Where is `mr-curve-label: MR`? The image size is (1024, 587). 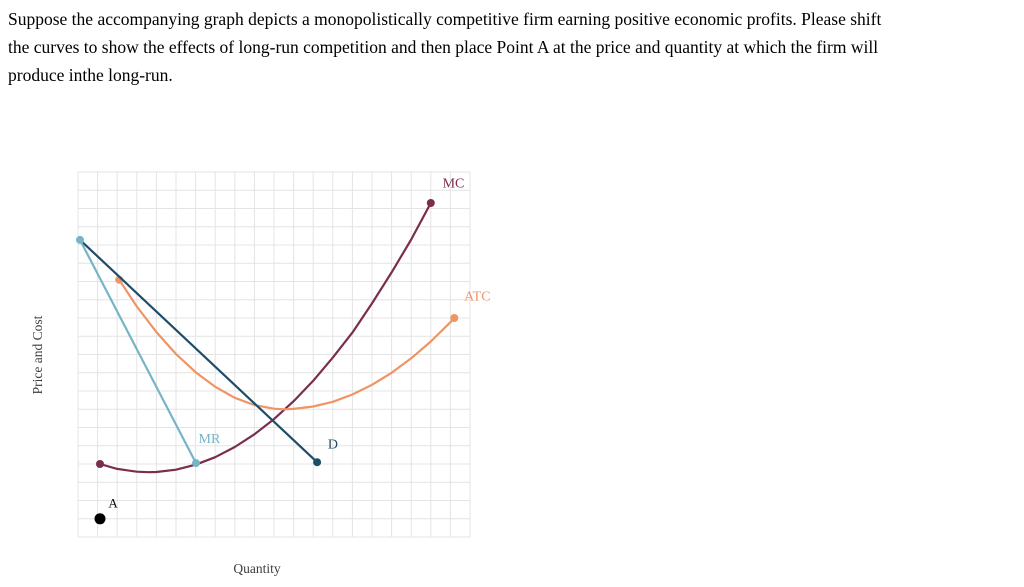
mr-curve-label: MR is located at coordinates (210, 439).